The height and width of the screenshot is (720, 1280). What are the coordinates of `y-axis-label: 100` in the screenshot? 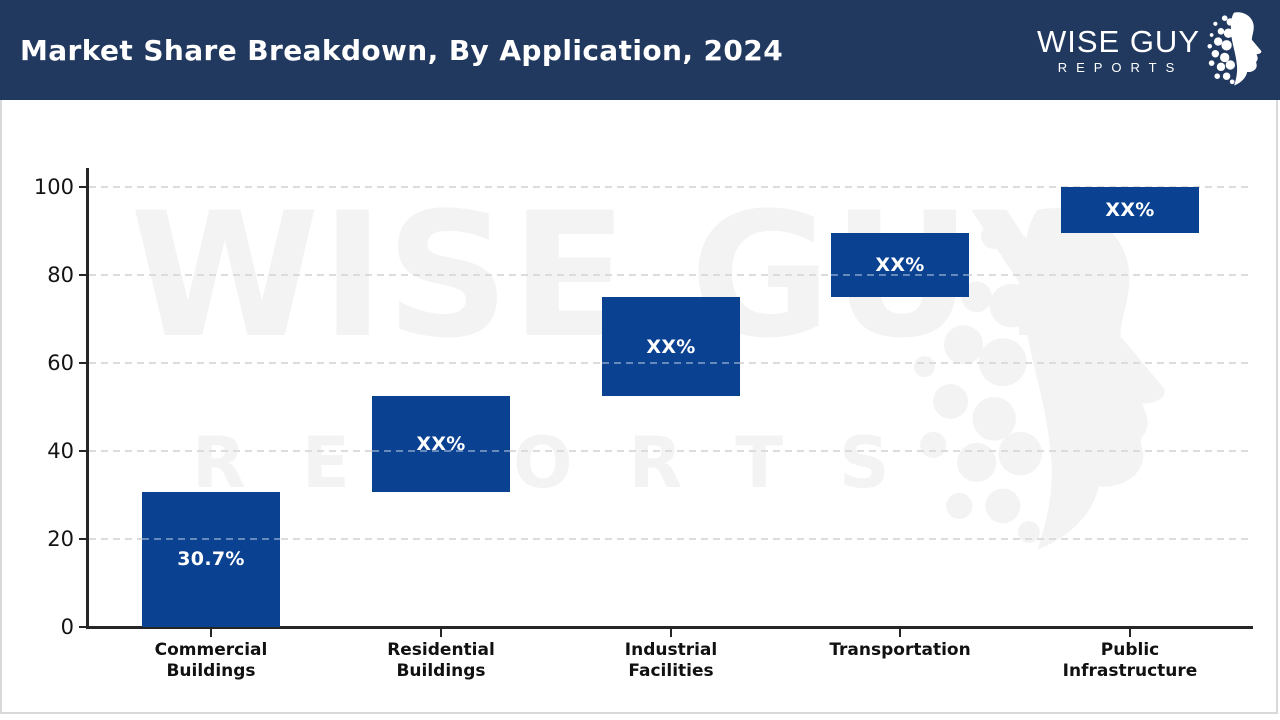 It's located at (53, 187).